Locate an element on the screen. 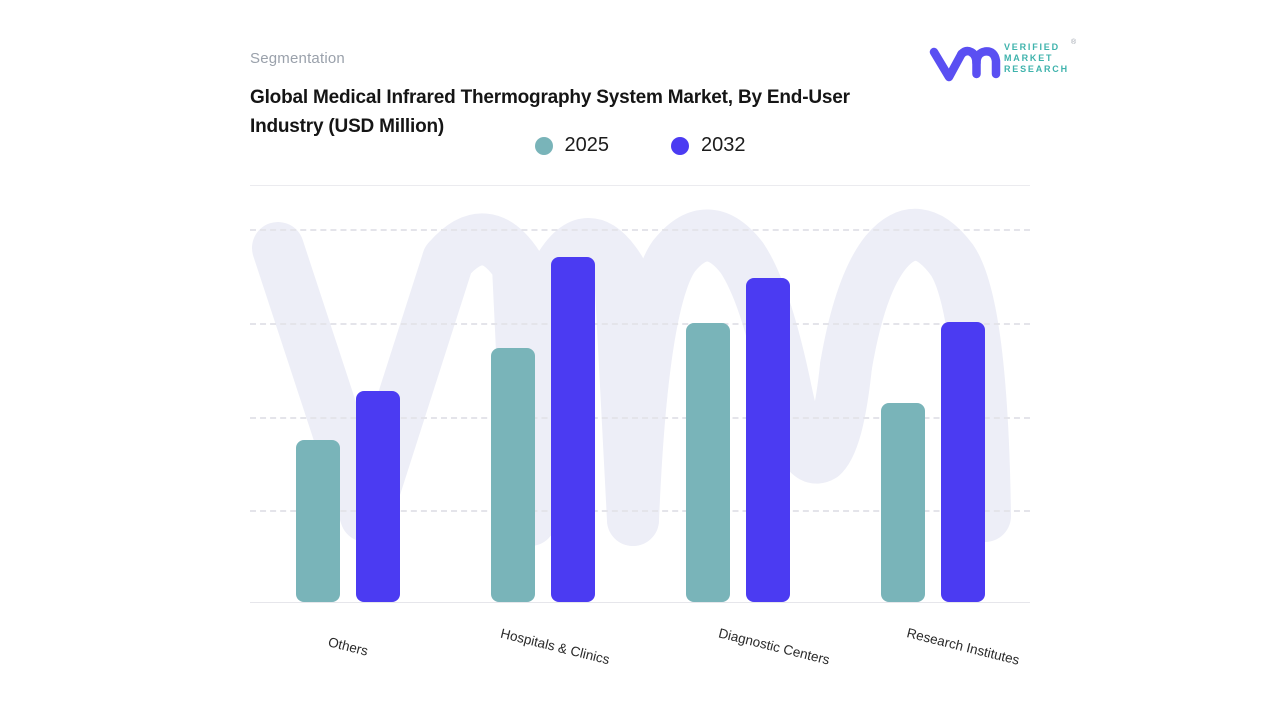  bar-2025-others is located at coordinates (317, 521).